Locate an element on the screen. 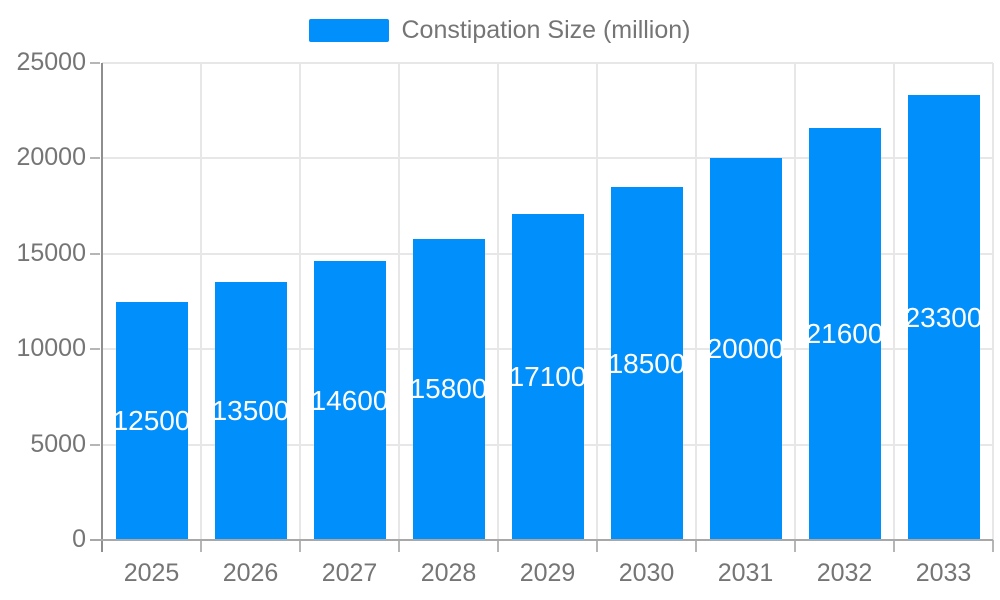 This screenshot has height=600, width=1000. bar-value-label: 20000 is located at coordinates (745, 349).